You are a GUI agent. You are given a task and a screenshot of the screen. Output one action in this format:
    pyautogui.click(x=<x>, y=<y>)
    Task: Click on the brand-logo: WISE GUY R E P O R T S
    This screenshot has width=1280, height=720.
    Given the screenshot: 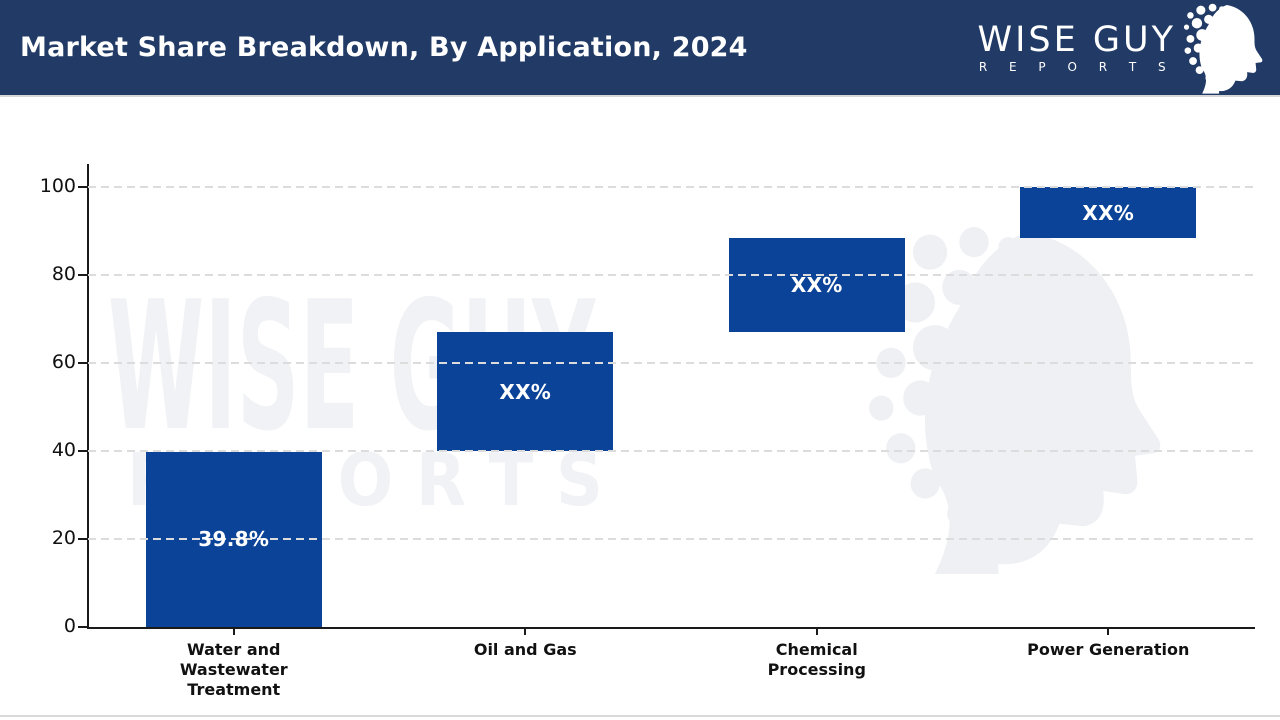 What is the action you would take?
    pyautogui.click(x=1121, y=48)
    